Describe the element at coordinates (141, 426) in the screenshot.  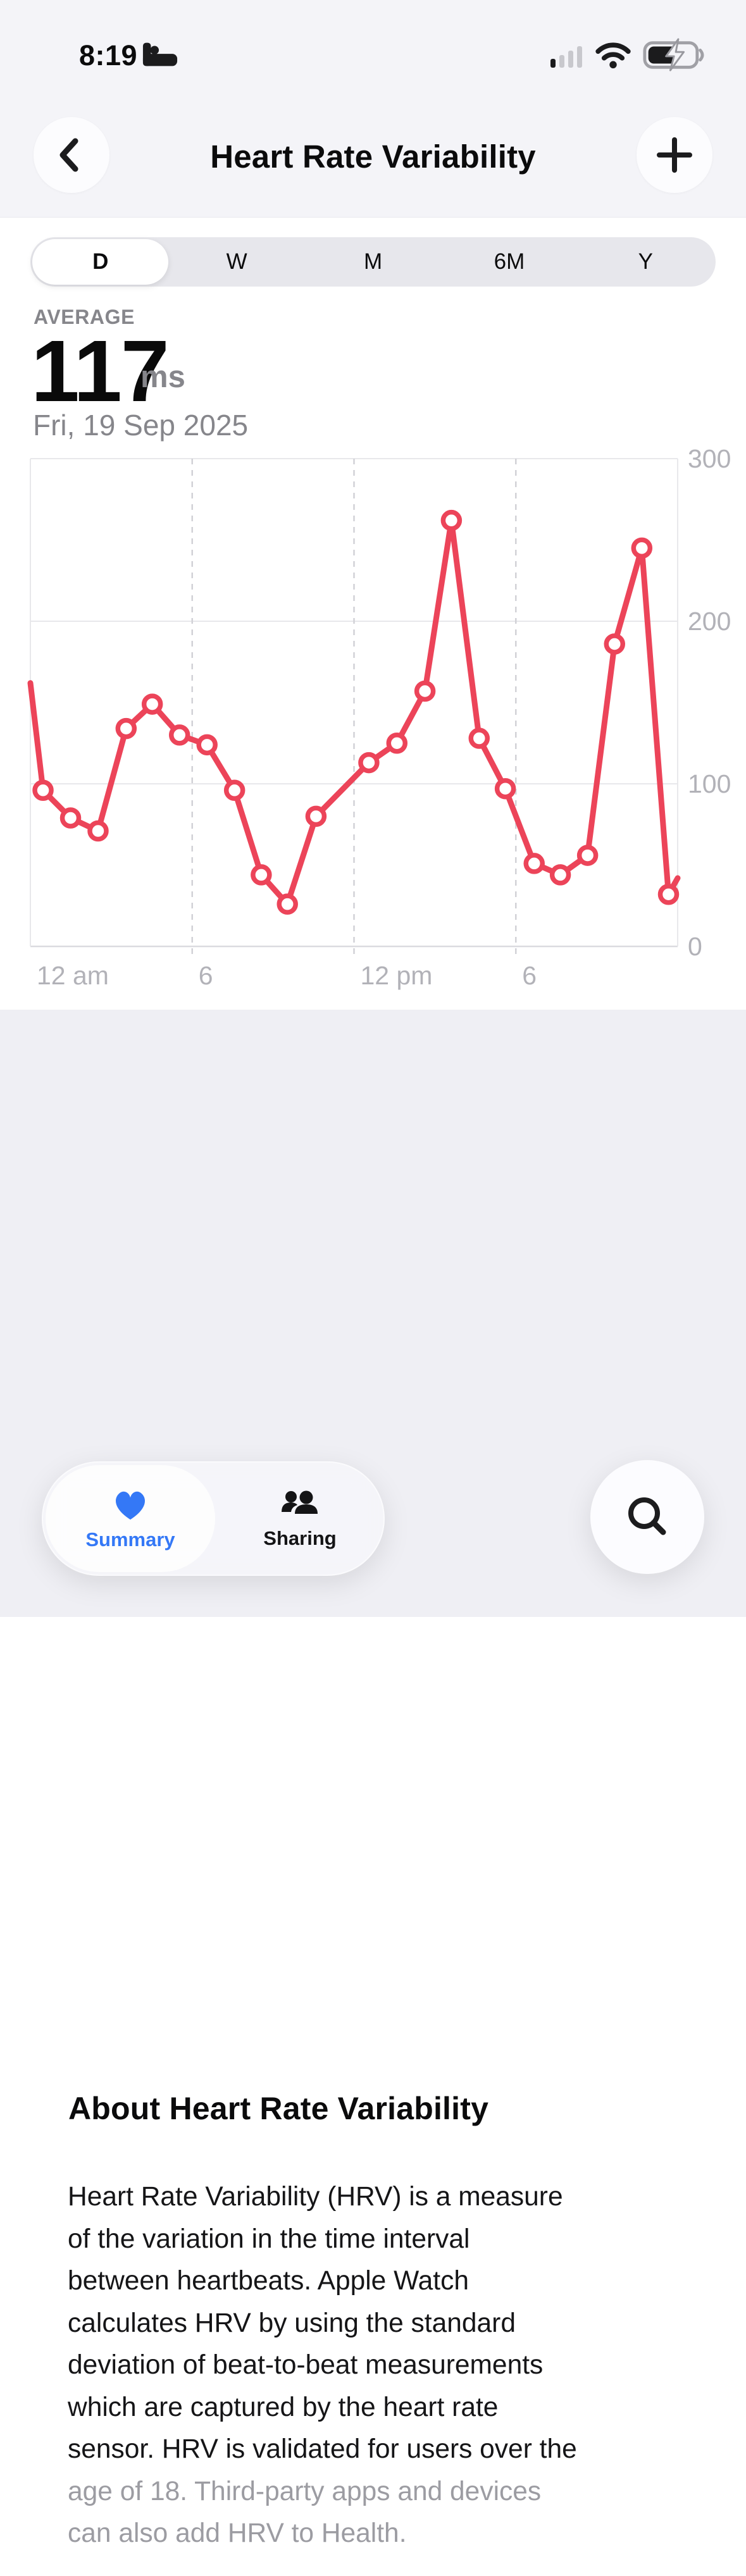
I see `date-label: Fri, 19 Sep 2025` at that location.